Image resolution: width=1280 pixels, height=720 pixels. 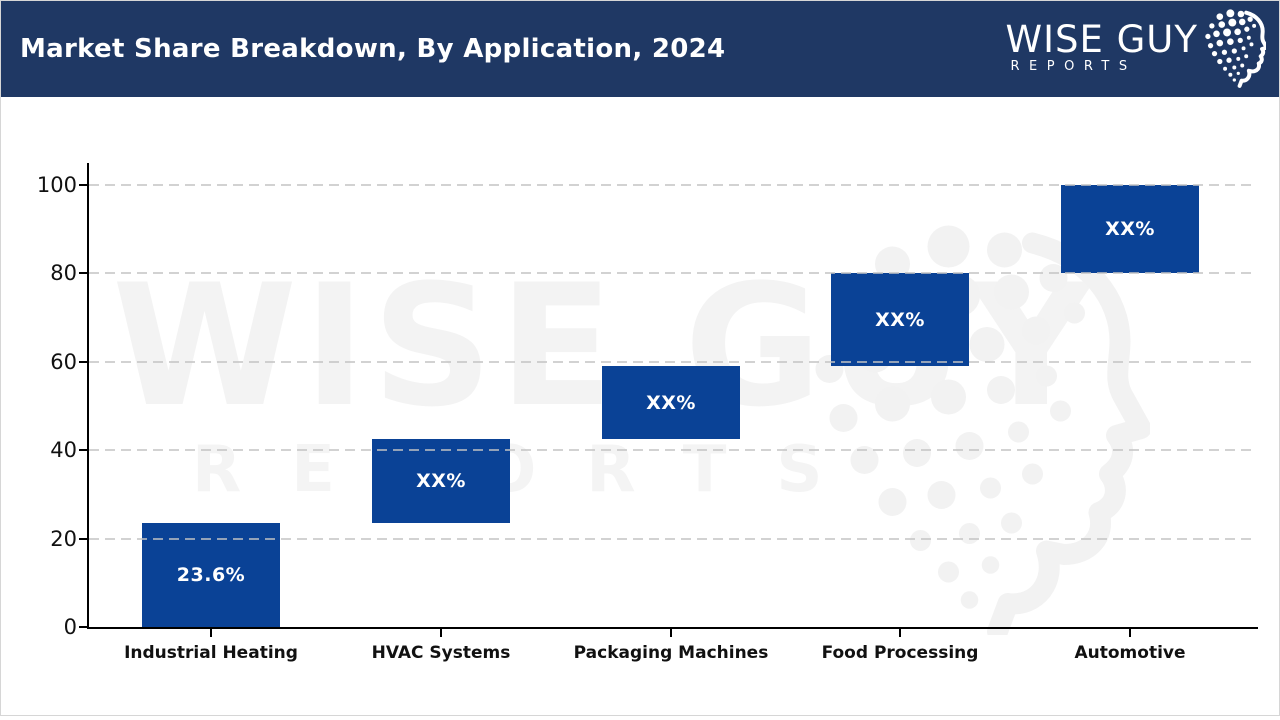 What do you see at coordinates (56, 185) in the screenshot?
I see `y-tick-label: 100` at bounding box center [56, 185].